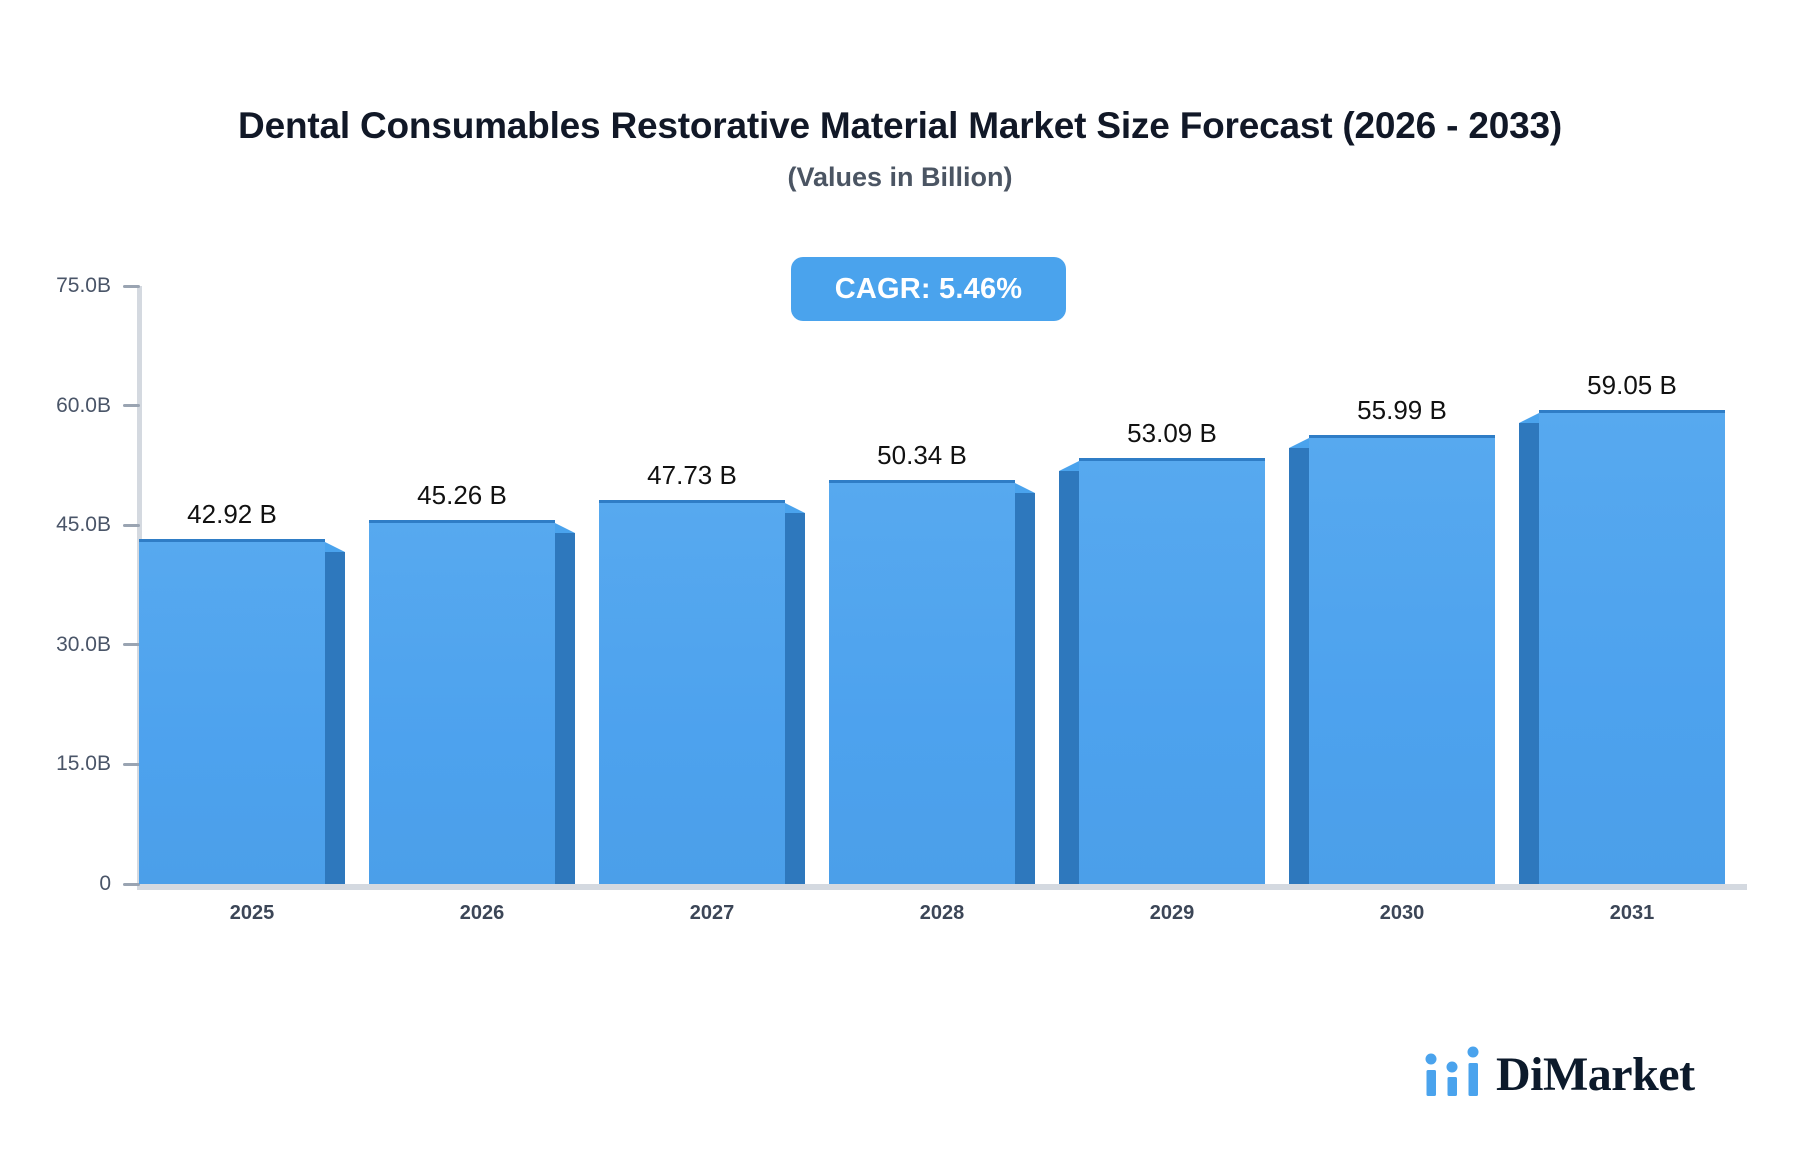 This screenshot has height=1156, width=1800. Describe the element at coordinates (942, 887) in the screenshot. I see `x-axis-line` at that location.